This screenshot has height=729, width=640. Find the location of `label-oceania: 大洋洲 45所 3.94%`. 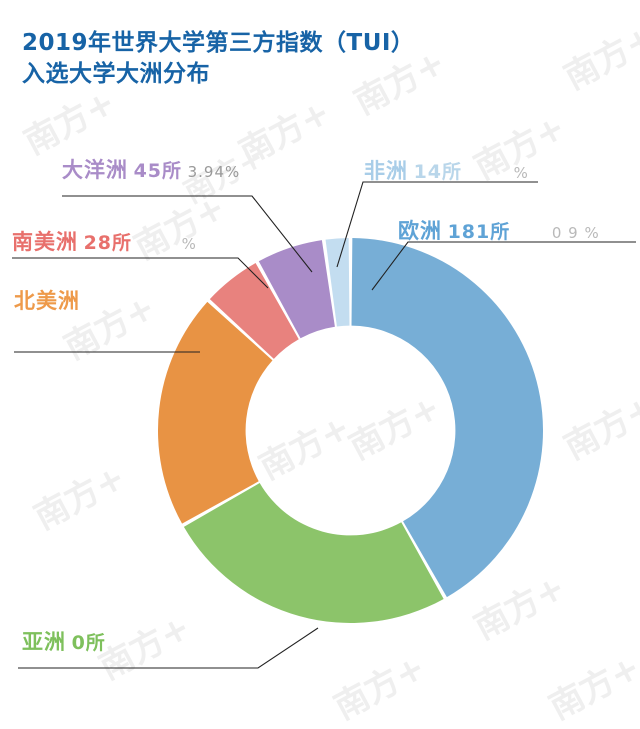

label-oceania: 大洋洲 45所 3.94% is located at coordinates (151, 169).